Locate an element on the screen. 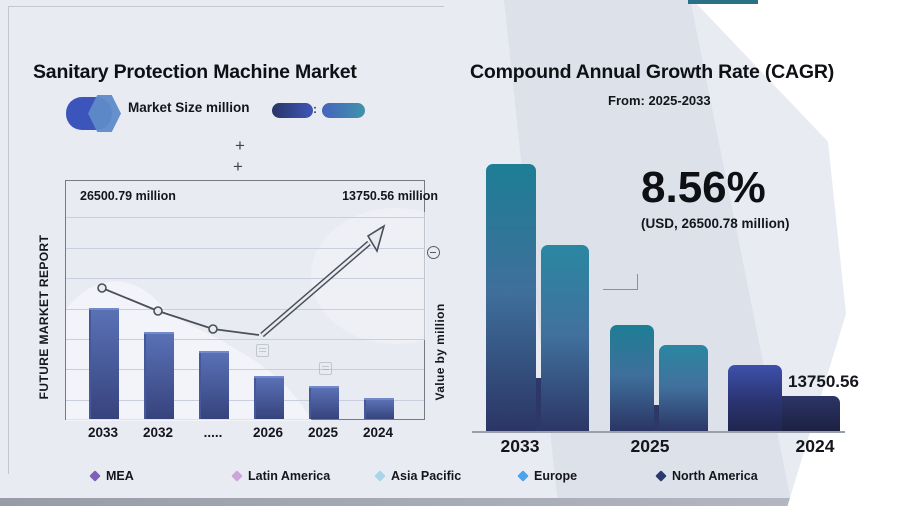 This screenshot has height=506, width=900. cagr-x-label-2025: 2025 is located at coordinates (650, 446).